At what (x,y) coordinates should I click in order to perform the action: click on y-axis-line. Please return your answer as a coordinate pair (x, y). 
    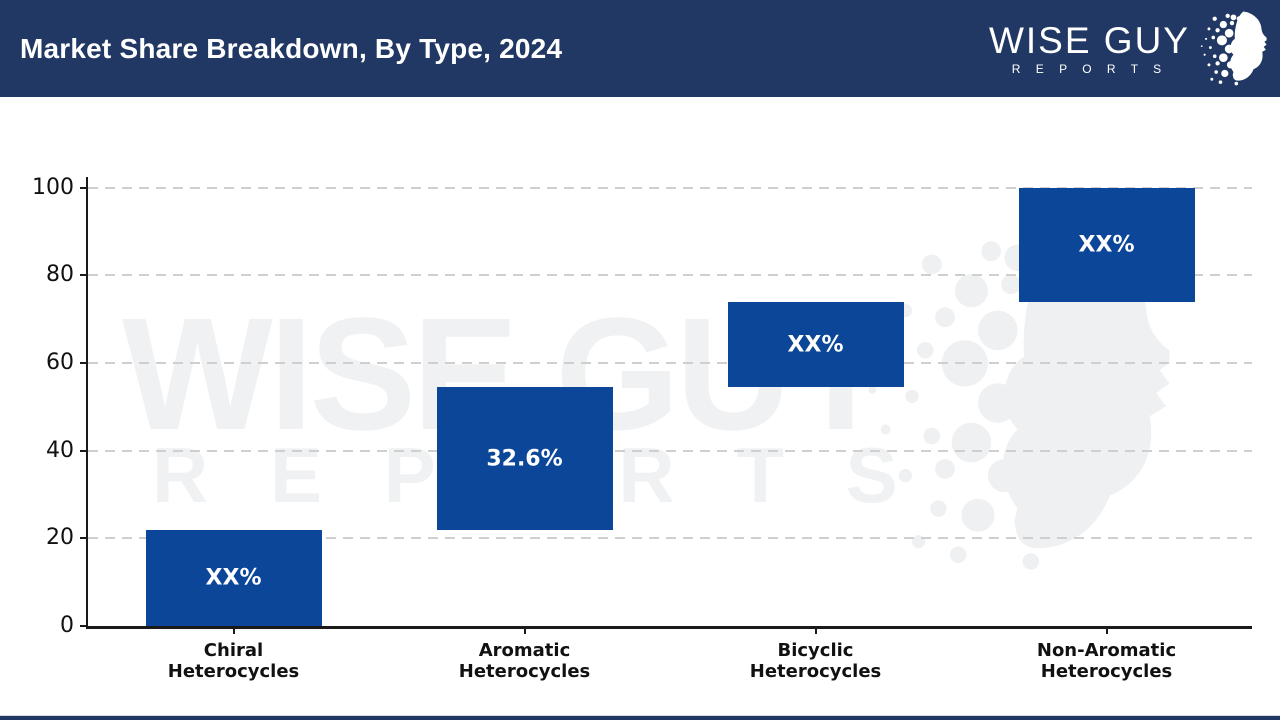
    Looking at the image, I should click on (87, 402).